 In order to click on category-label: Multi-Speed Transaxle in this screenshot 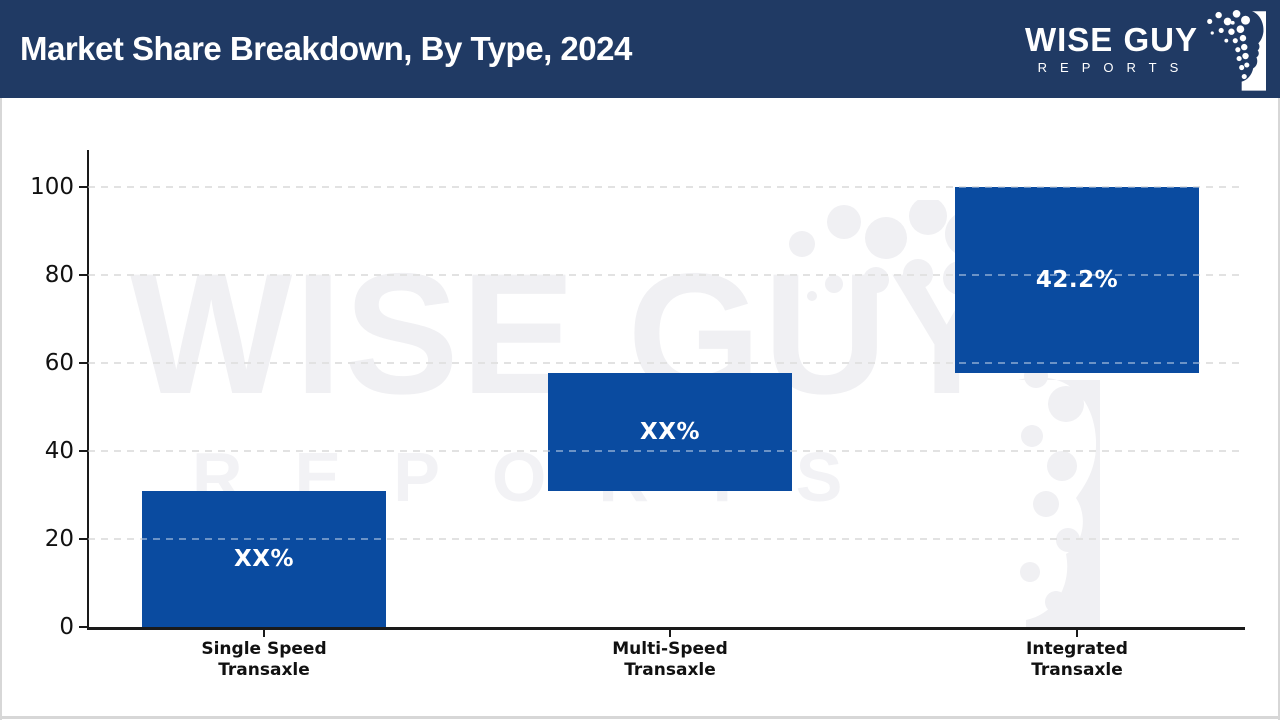, I will do `click(670, 659)`.